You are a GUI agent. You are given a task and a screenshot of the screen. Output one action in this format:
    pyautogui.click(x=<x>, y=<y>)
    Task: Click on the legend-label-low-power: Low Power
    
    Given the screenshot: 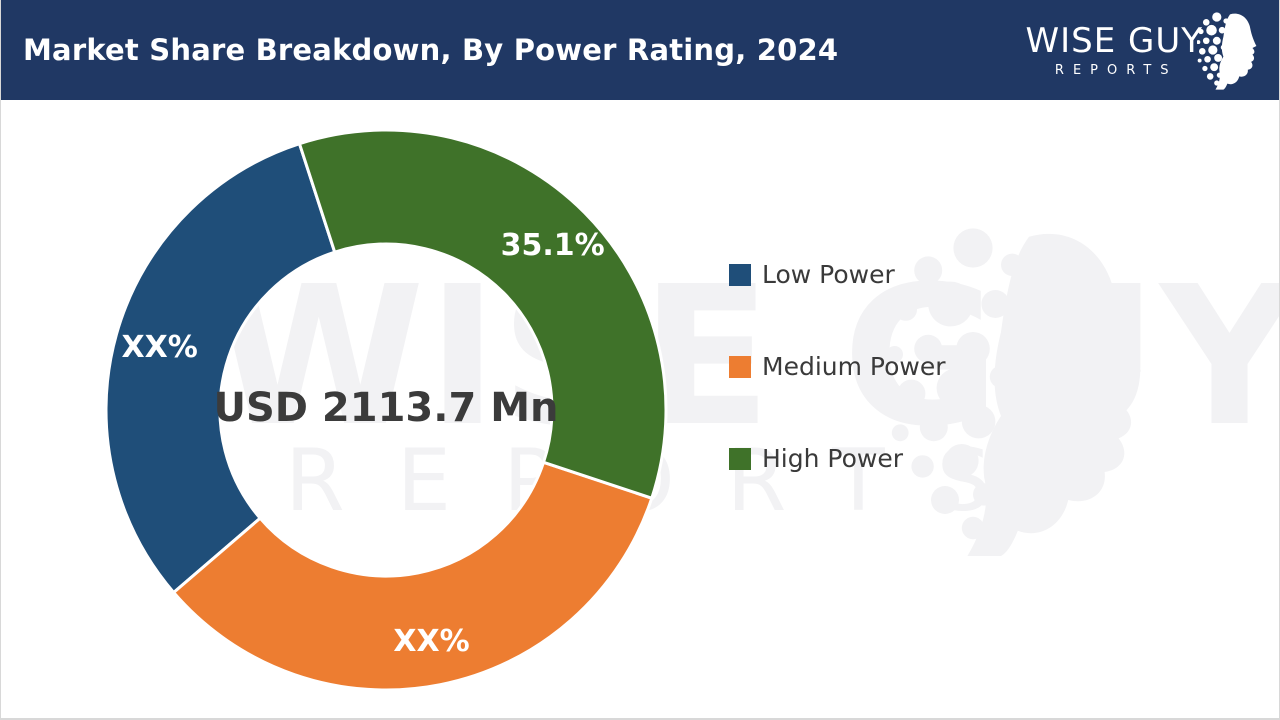 What is the action you would take?
    pyautogui.click(x=828, y=274)
    